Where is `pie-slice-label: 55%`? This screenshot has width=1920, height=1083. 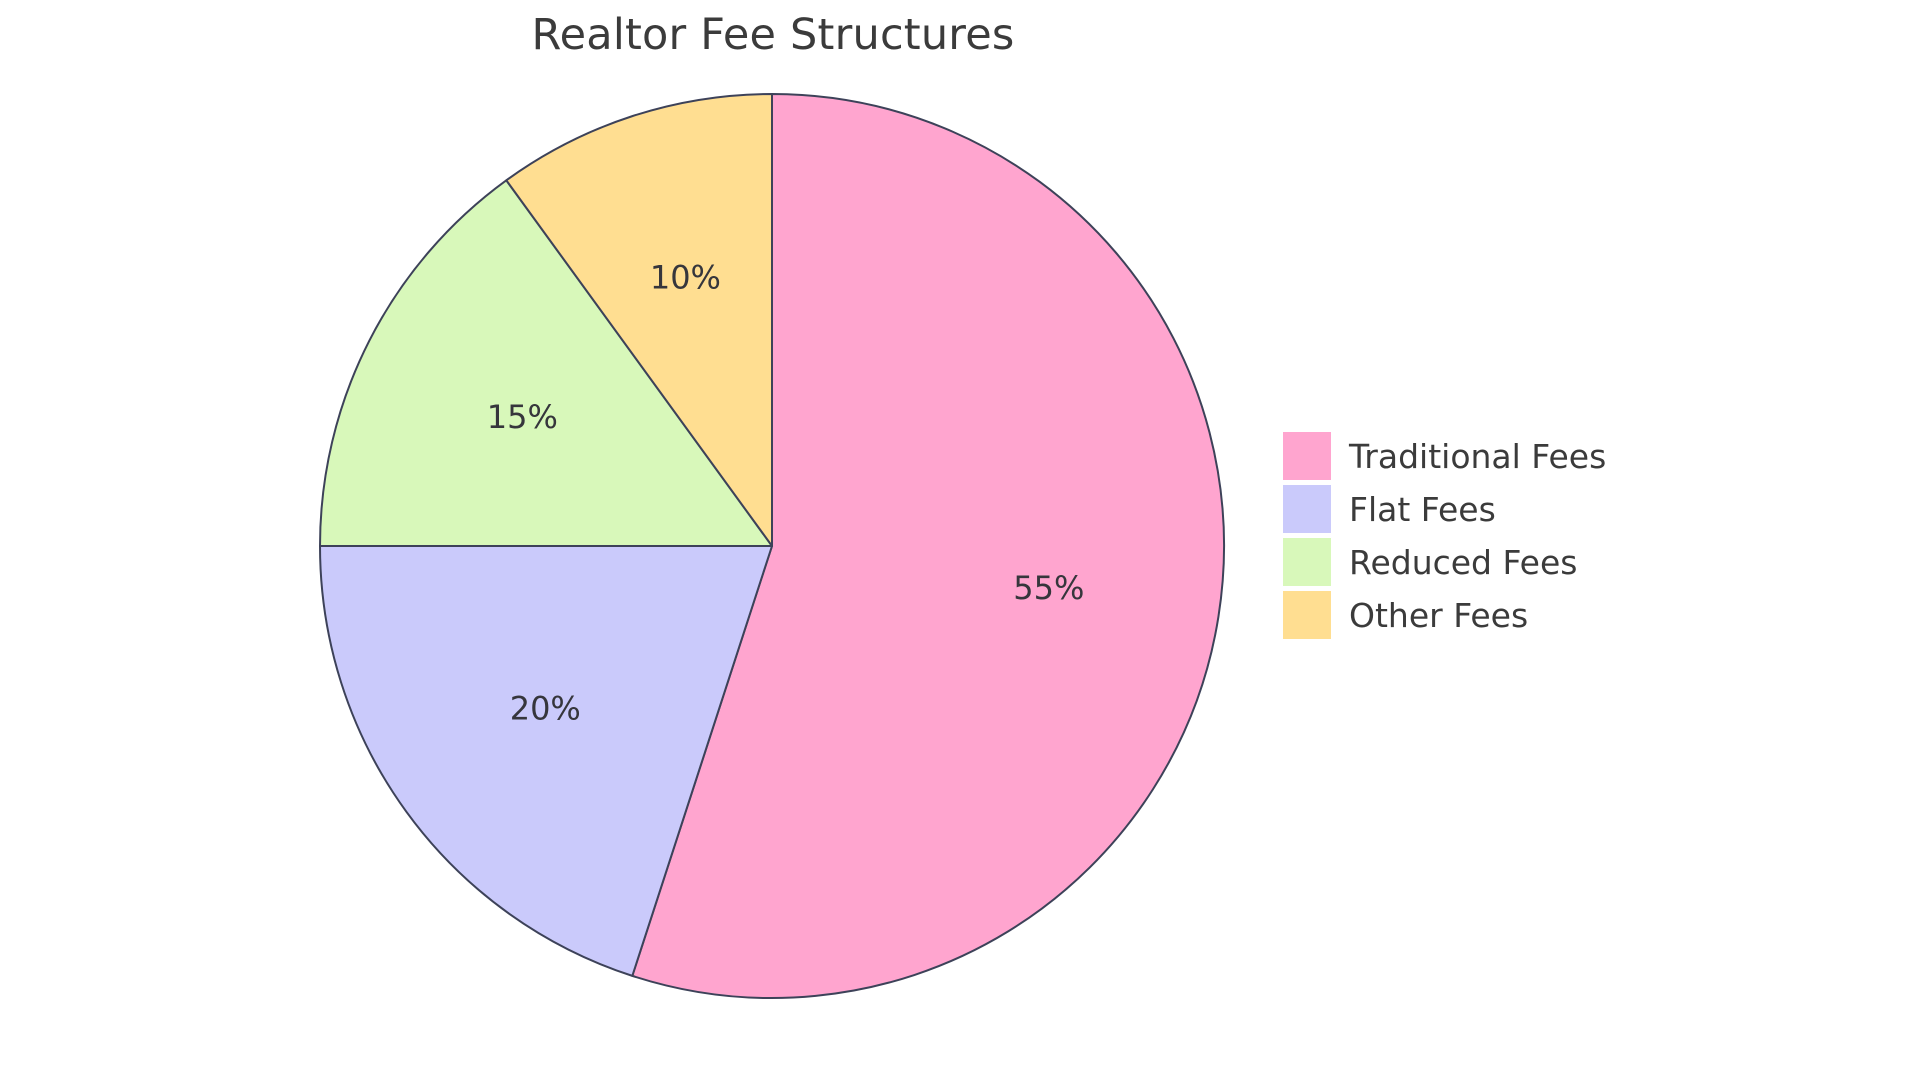
pie-slice-label: 55% is located at coordinates (1048, 588).